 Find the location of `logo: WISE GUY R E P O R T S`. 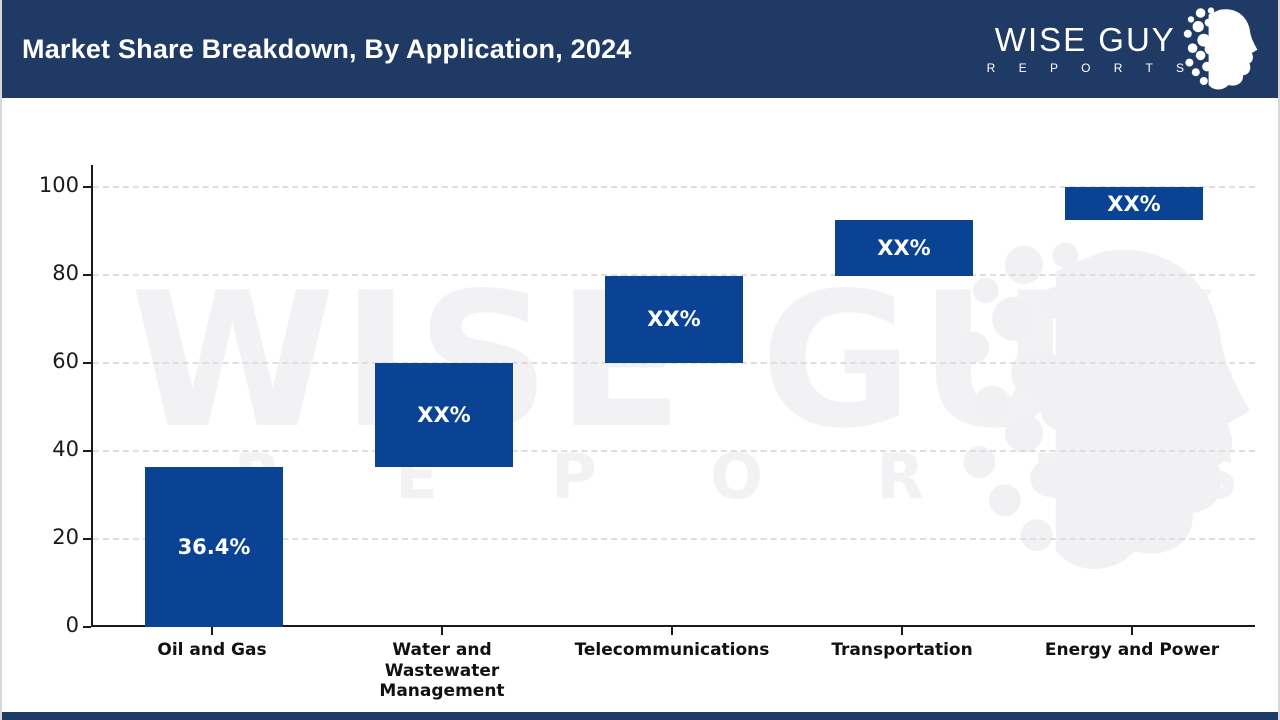

logo: WISE GUY R E P O R T S is located at coordinates (1120, 49).